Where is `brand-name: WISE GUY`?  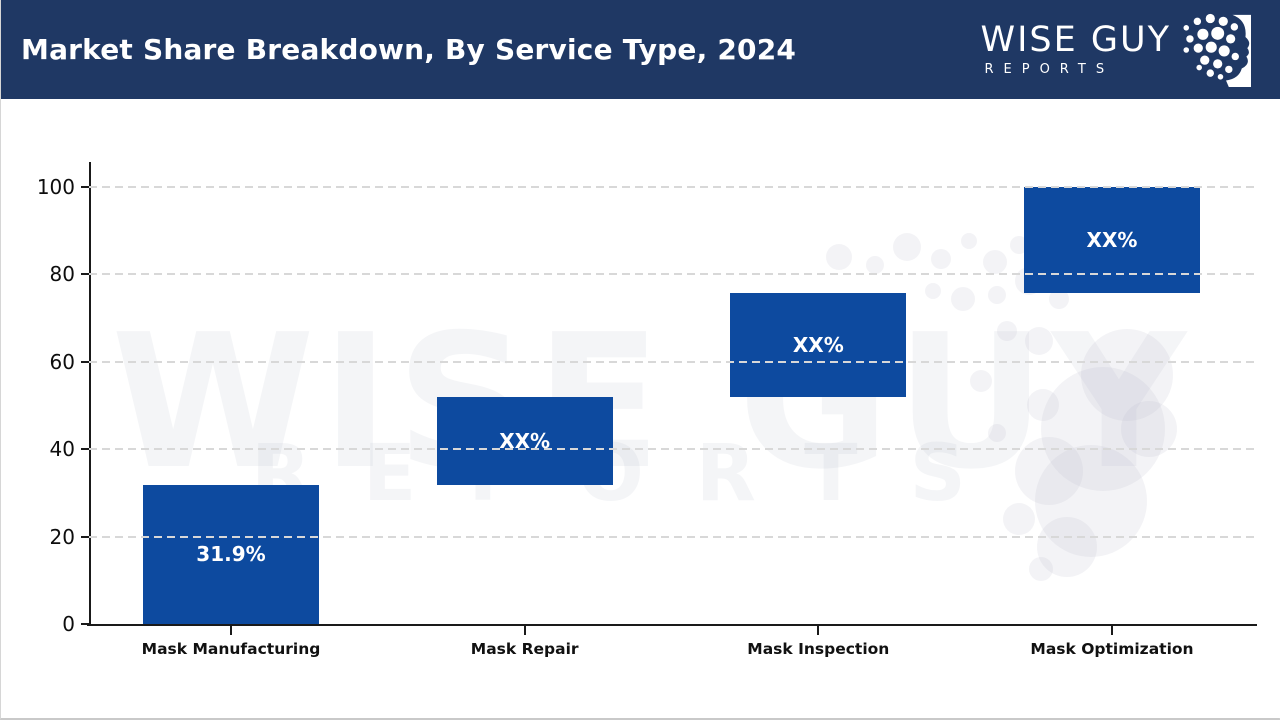 brand-name: WISE GUY is located at coordinates (1075, 40).